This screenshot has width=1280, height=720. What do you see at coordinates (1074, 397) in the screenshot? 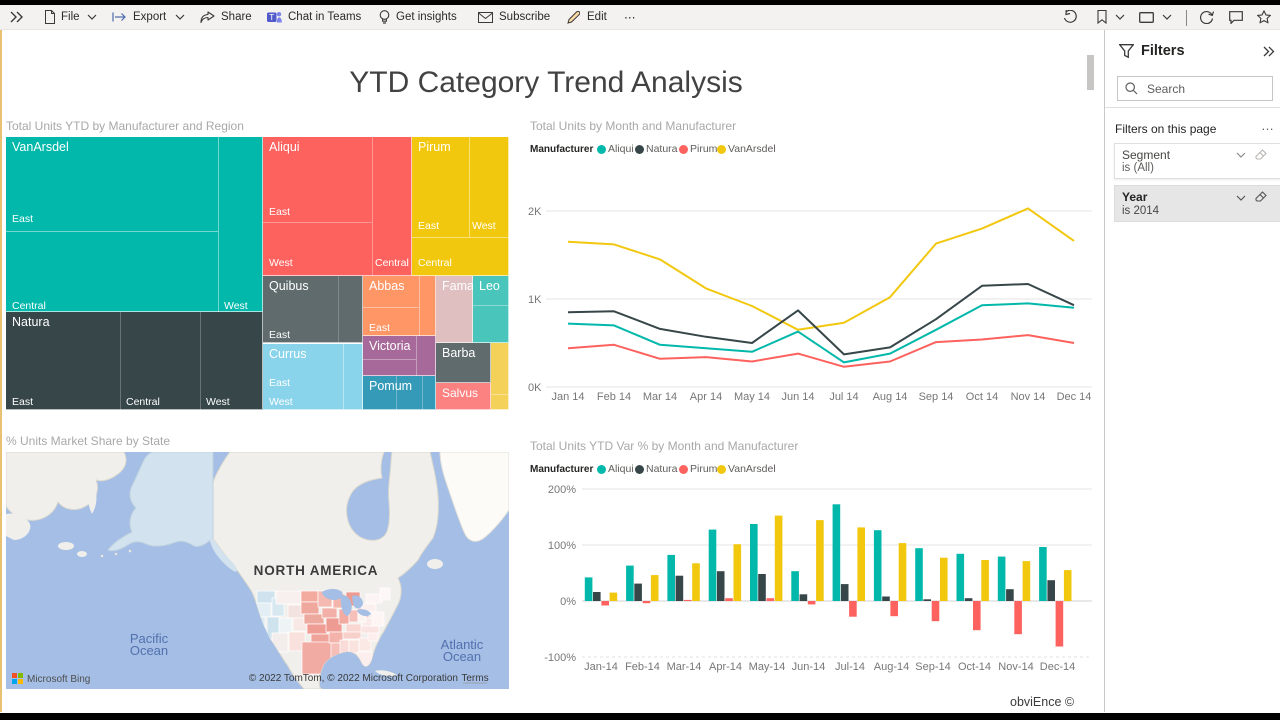
I see `svg-text: Dec 14` at bounding box center [1074, 397].